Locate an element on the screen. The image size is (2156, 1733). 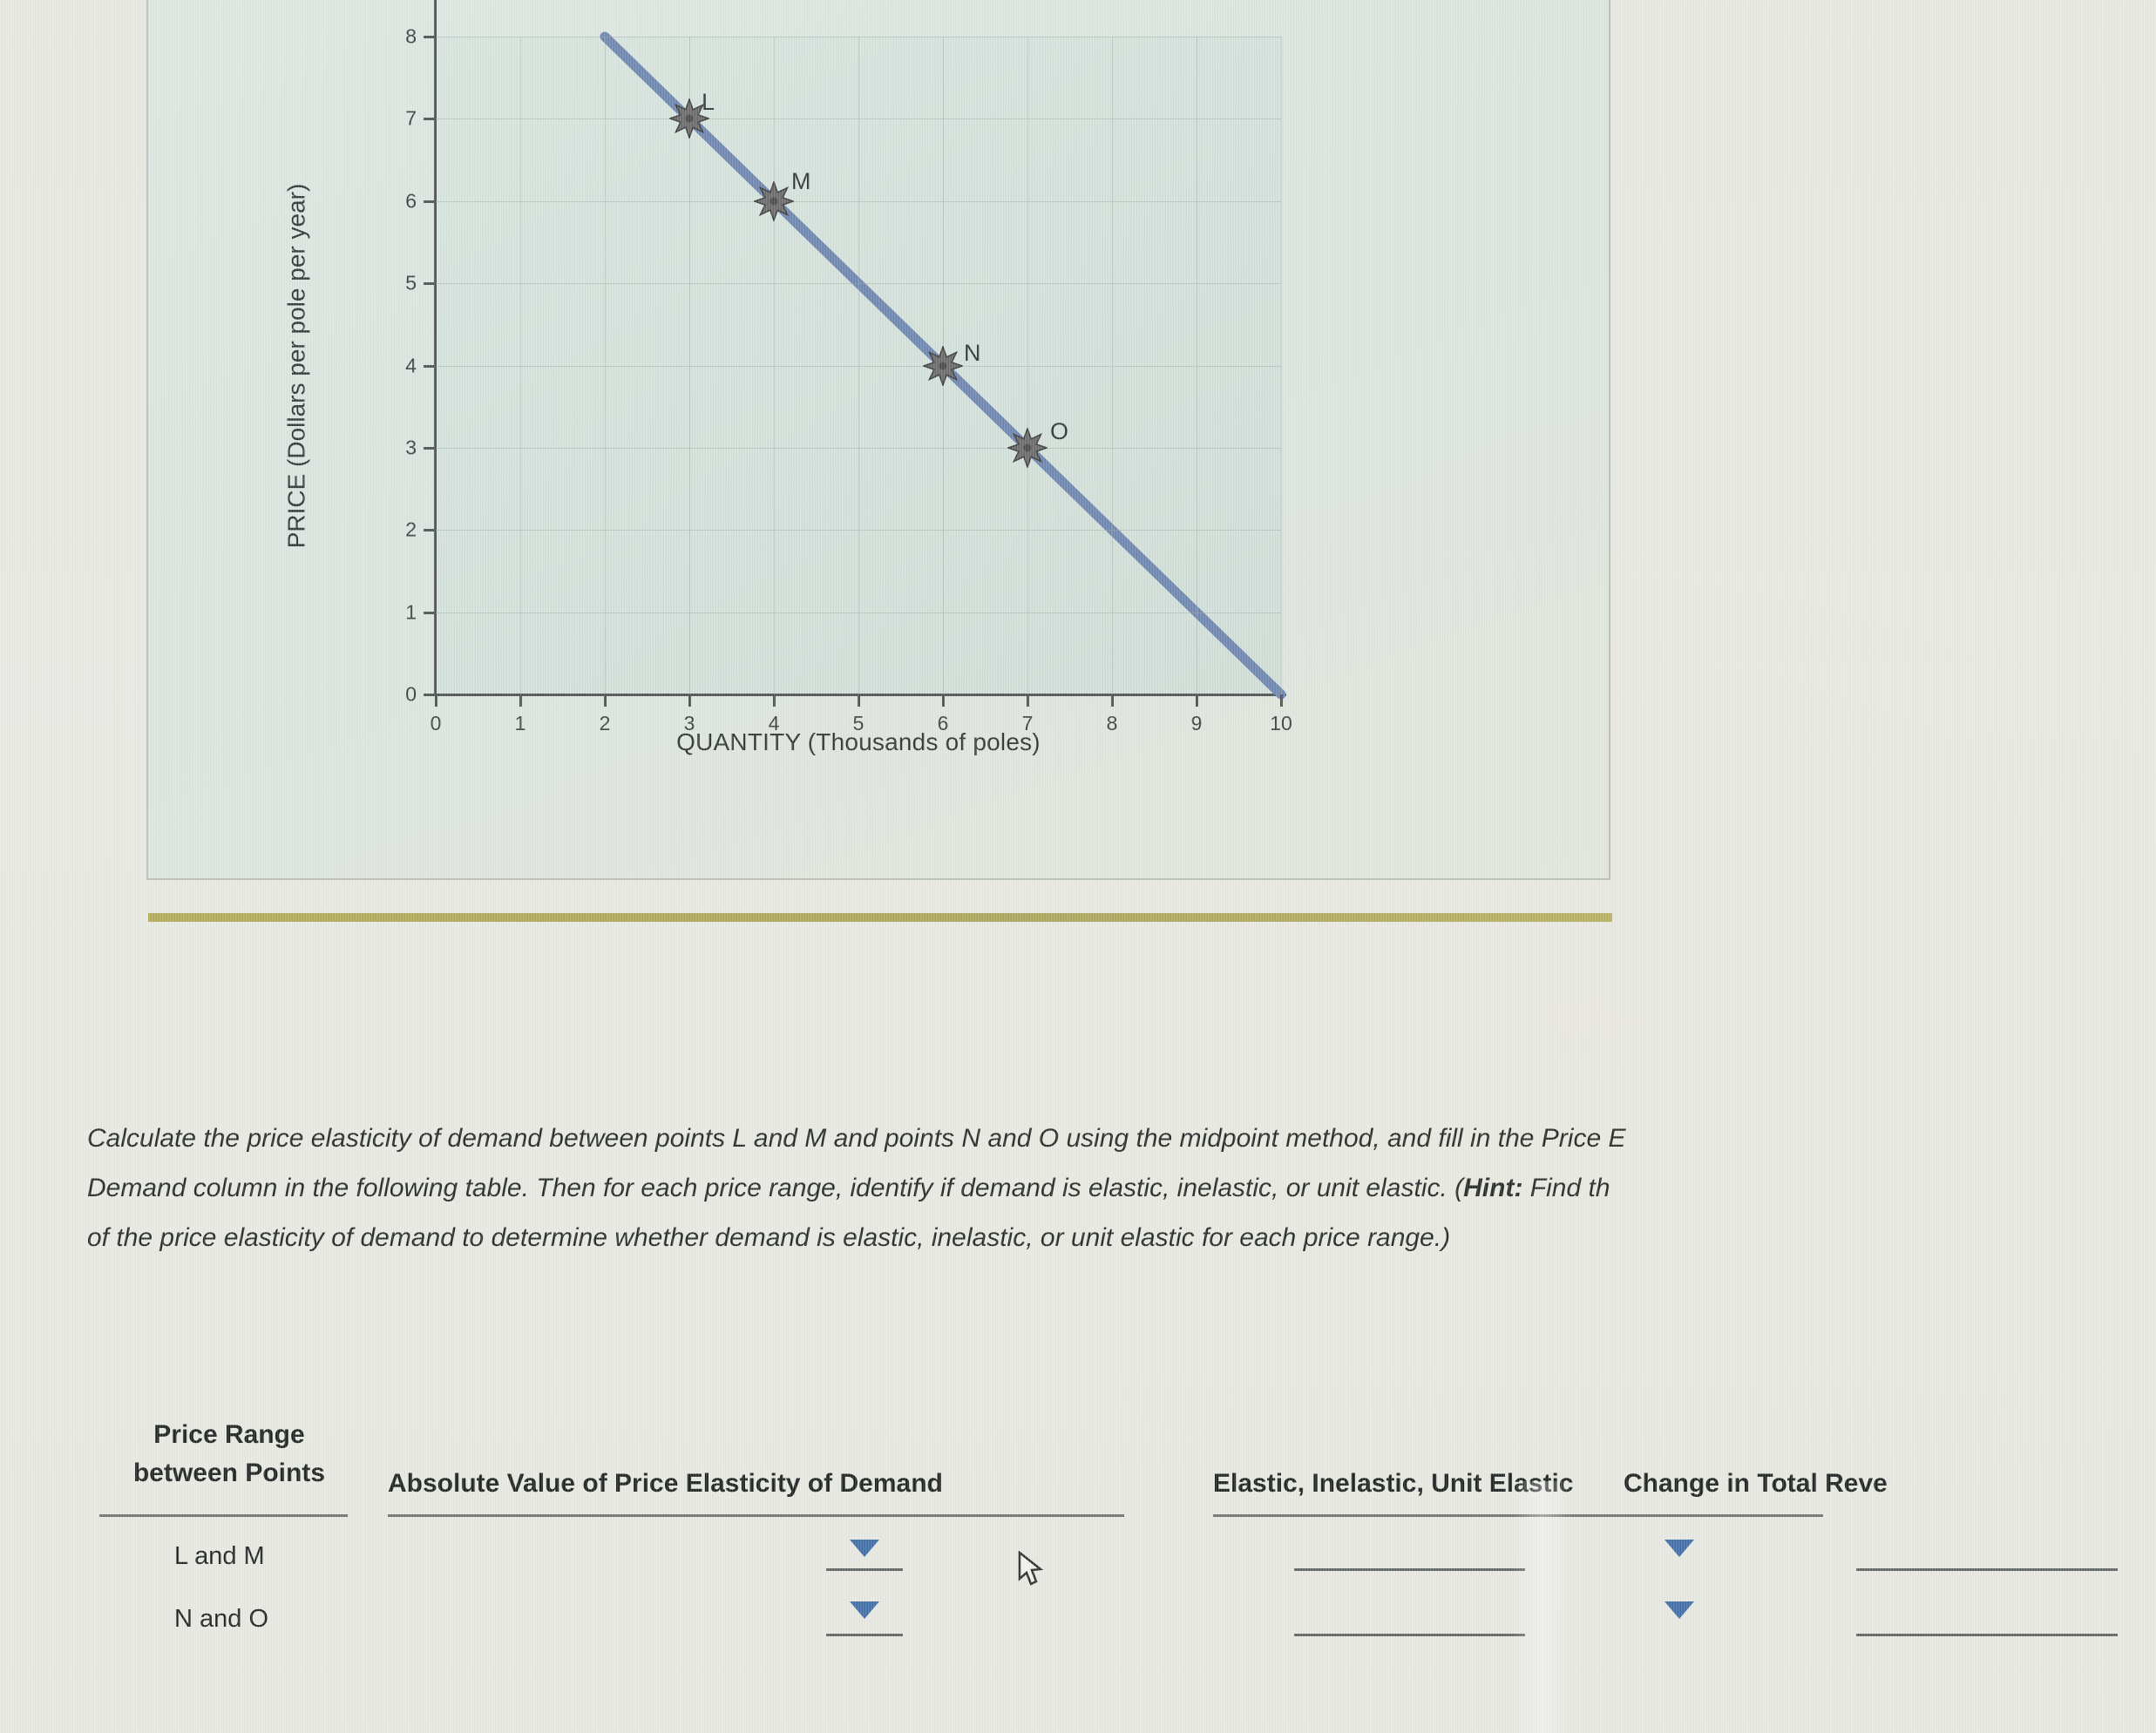
x-axis-line is located at coordinates (860, 695).